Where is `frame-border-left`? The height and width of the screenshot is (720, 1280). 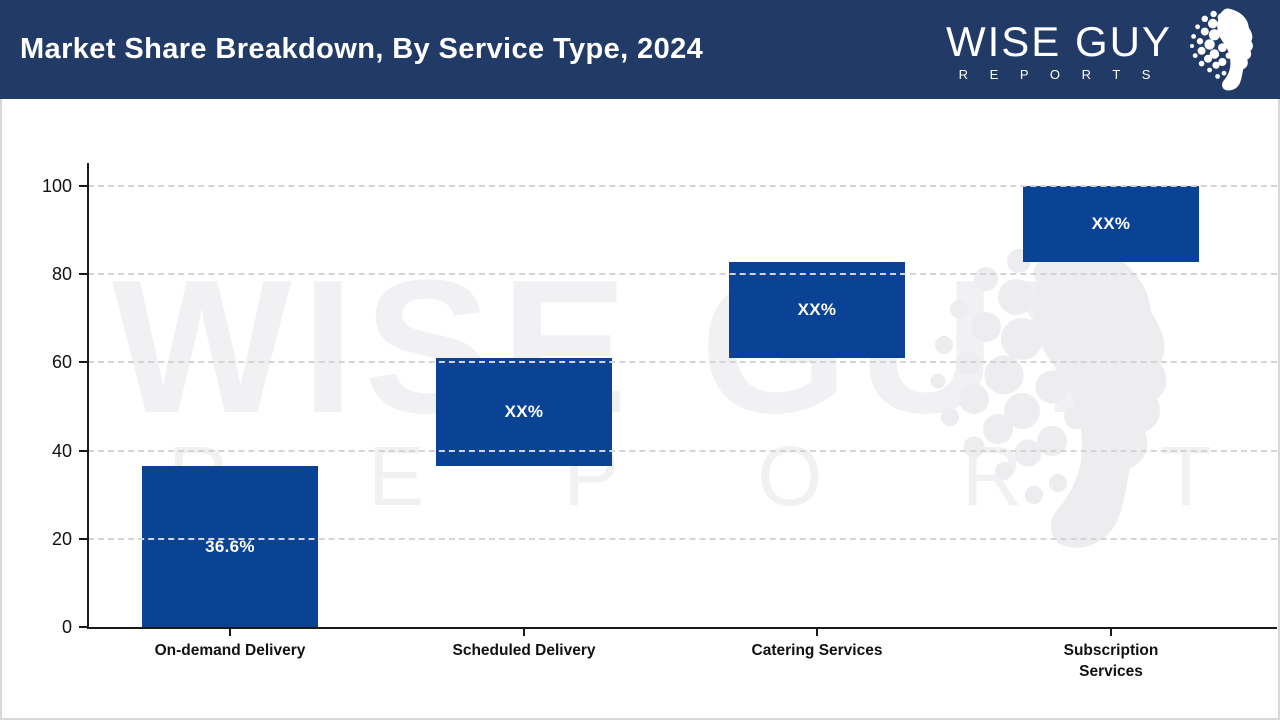
frame-border-left is located at coordinates (1, 409).